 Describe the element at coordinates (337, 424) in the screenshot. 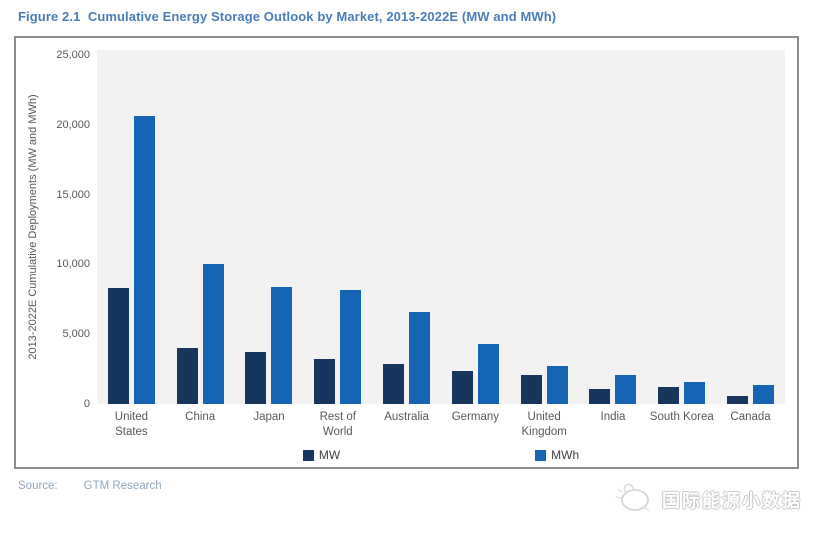

I see `x-tick-label: Rest of World` at that location.